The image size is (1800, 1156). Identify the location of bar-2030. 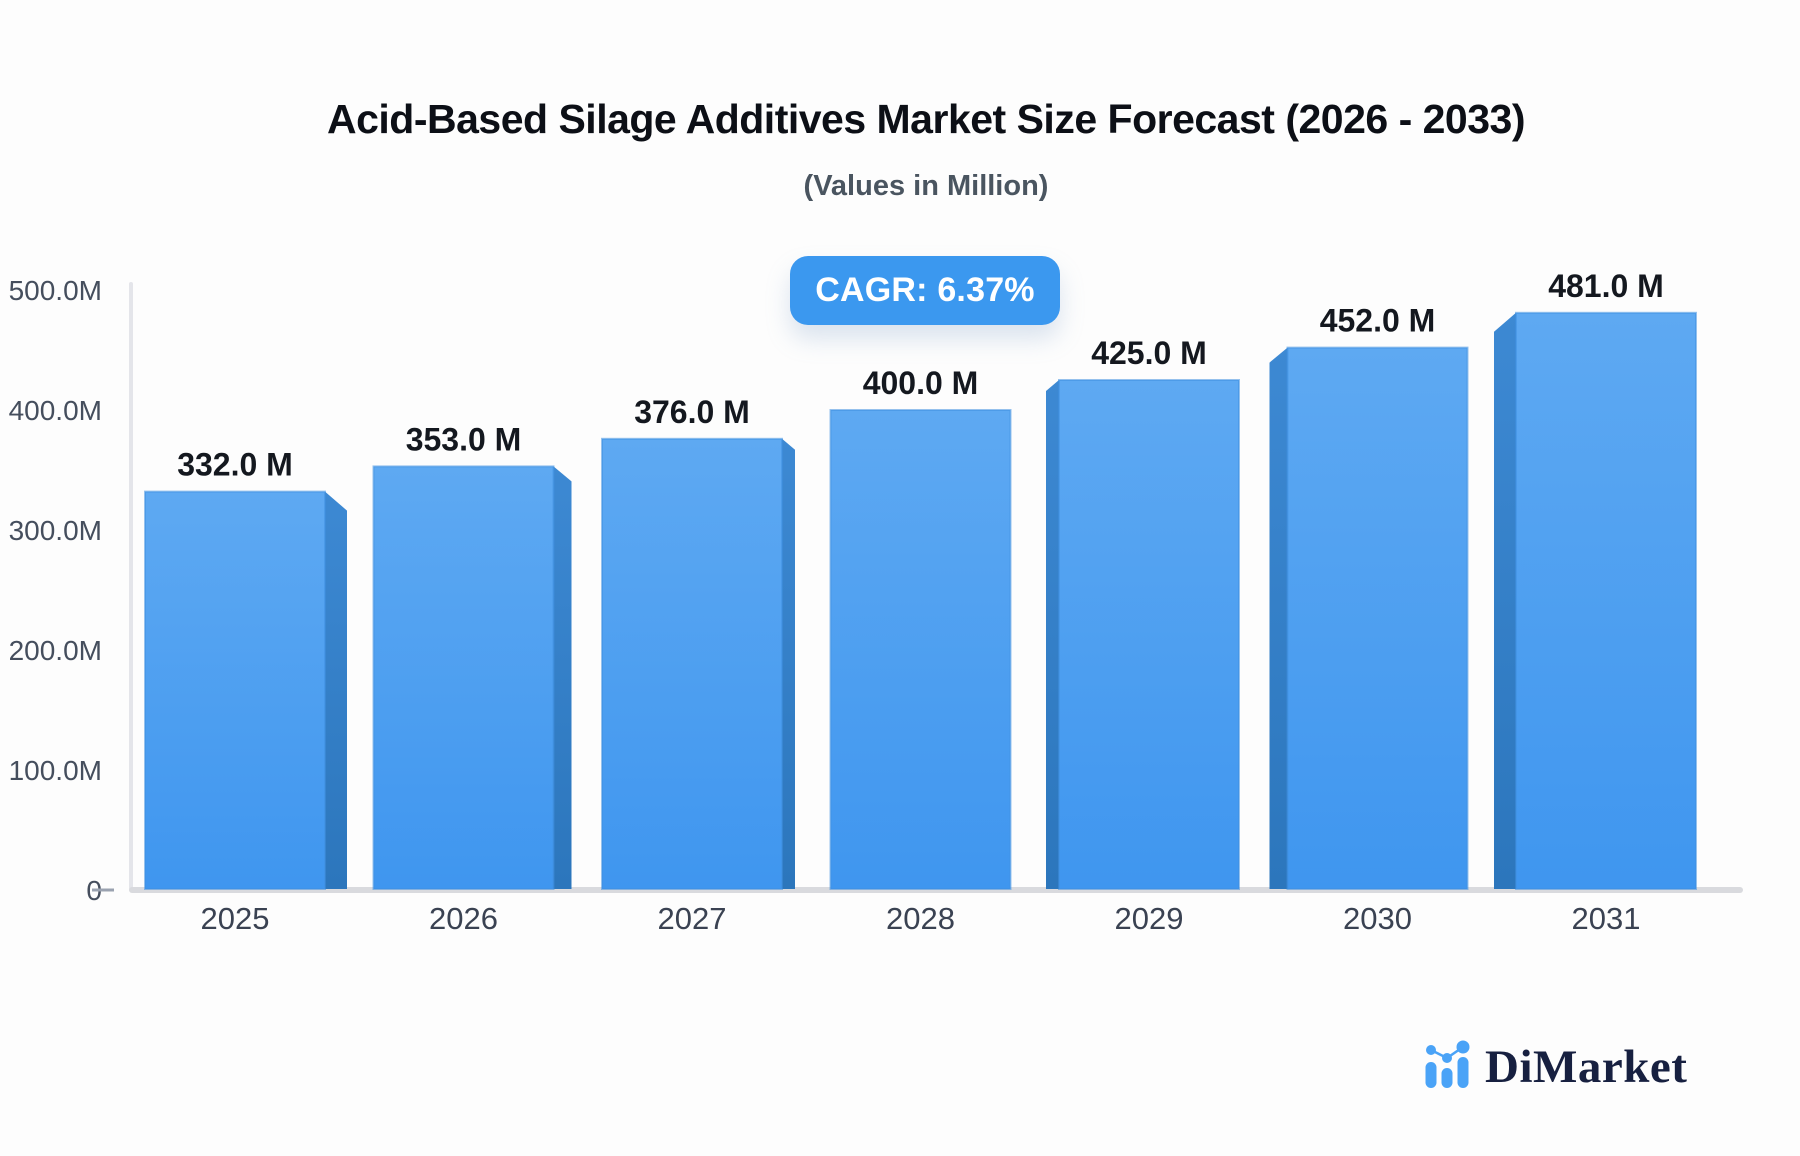
(1377, 618).